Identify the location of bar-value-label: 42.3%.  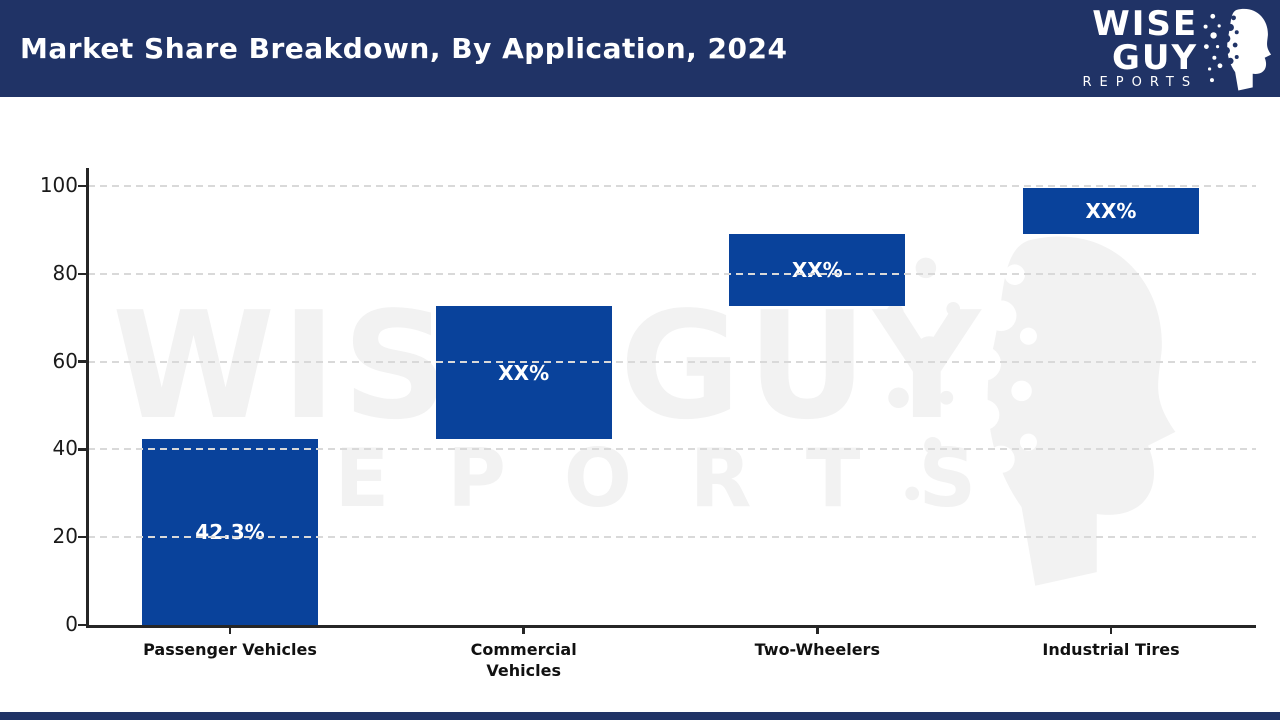
(230, 532).